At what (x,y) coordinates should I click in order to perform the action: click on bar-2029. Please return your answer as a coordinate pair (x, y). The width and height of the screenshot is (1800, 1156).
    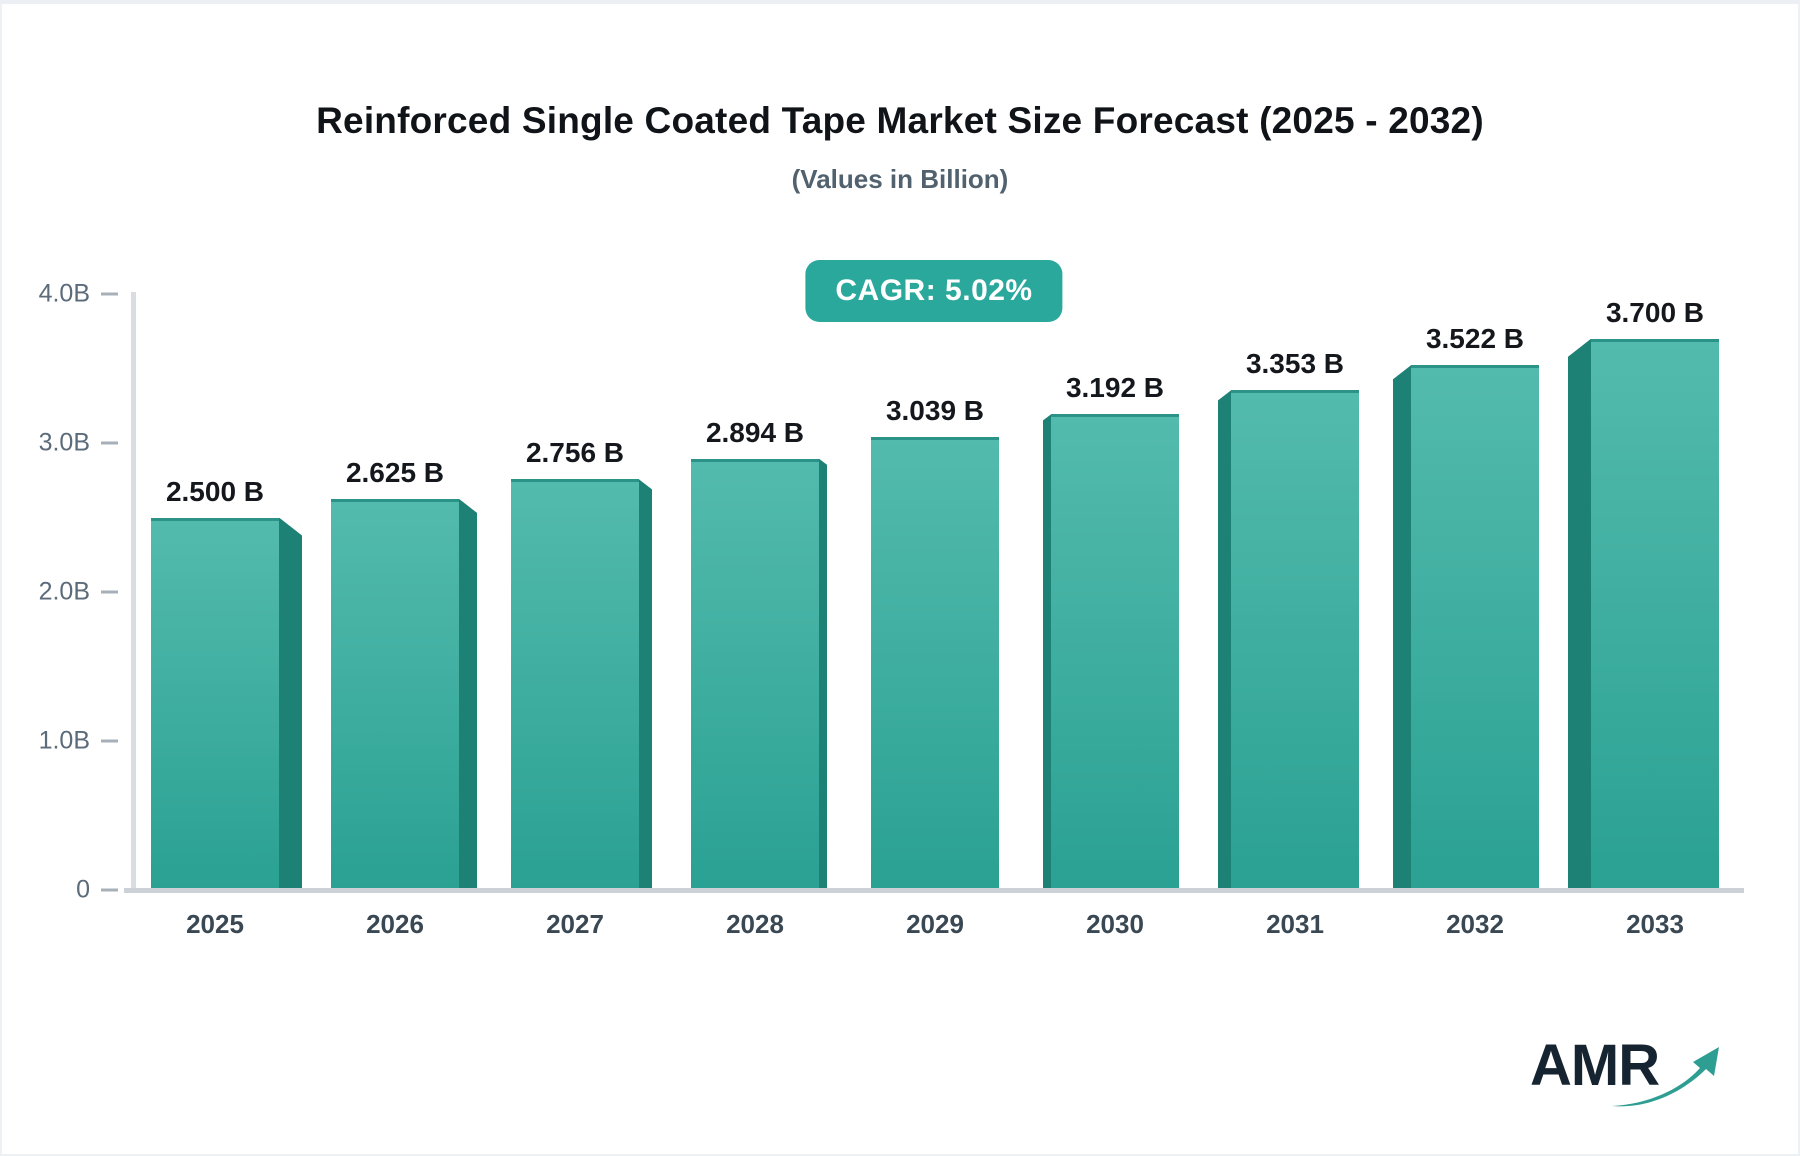
    Looking at the image, I should click on (935, 662).